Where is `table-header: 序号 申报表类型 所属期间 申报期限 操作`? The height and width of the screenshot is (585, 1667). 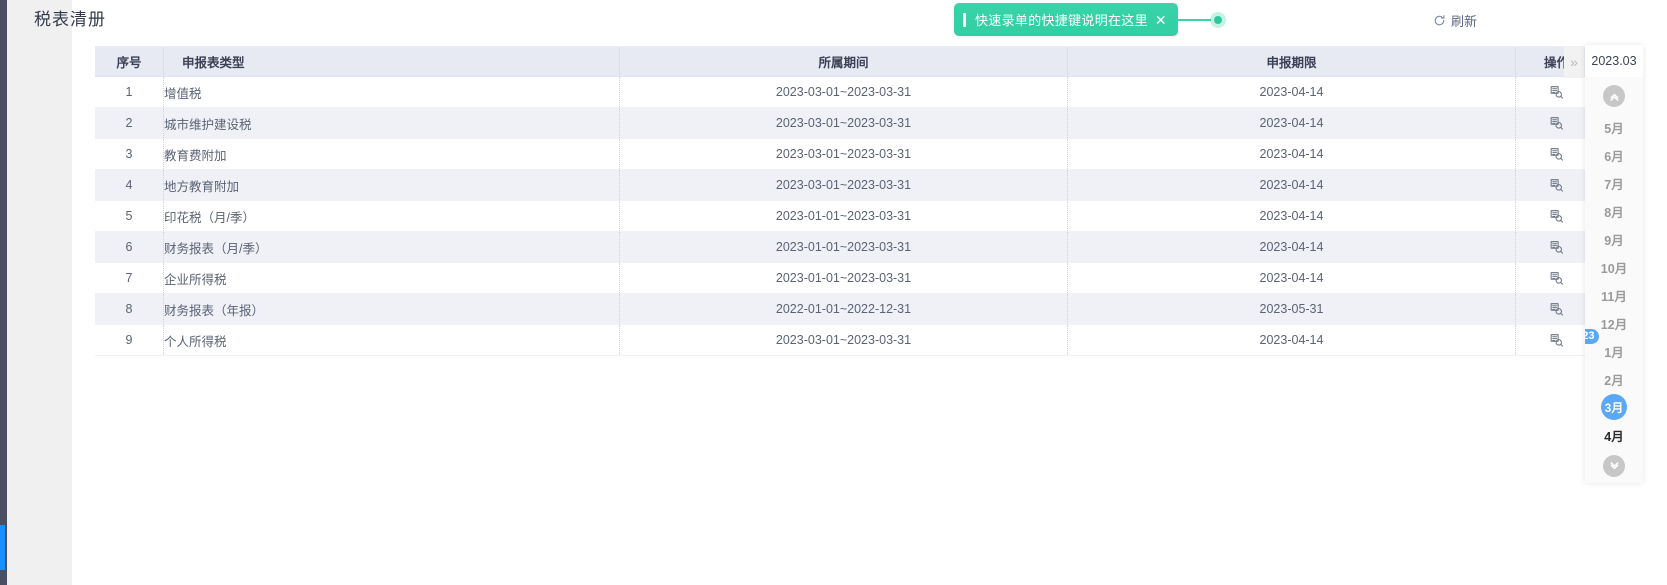
table-header: 序号 申报表类型 所属期间 申报期限 操作 is located at coordinates (846, 62).